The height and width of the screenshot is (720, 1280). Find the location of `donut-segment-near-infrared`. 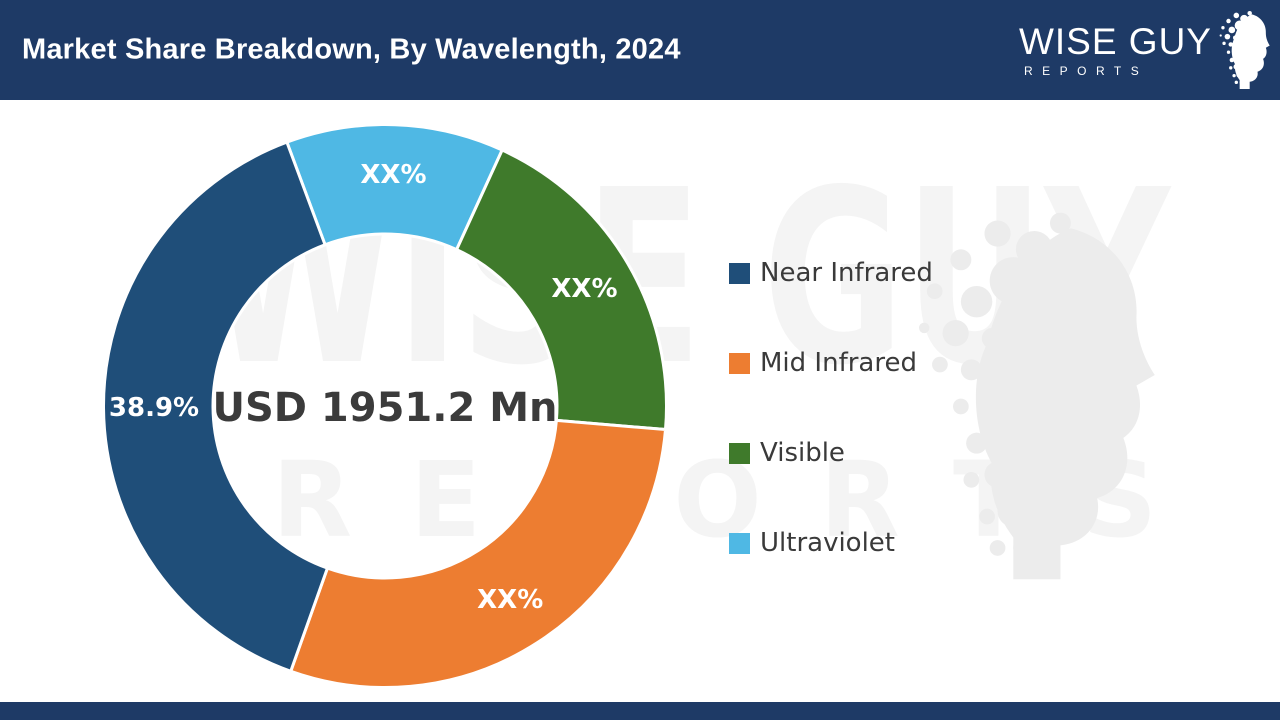

donut-segment-near-infrared is located at coordinates (215, 406).